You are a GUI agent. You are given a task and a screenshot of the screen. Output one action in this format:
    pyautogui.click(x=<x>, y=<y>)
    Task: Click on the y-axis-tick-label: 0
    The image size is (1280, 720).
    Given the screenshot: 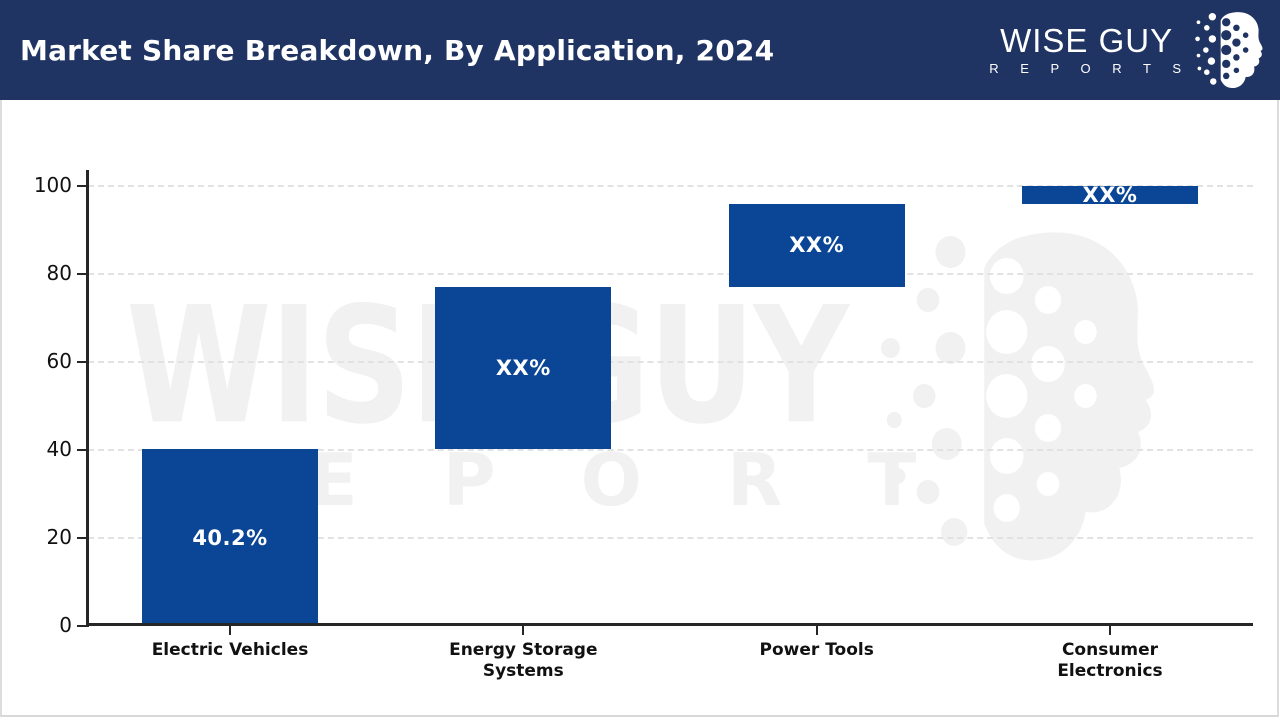 What is the action you would take?
    pyautogui.click(x=65, y=625)
    